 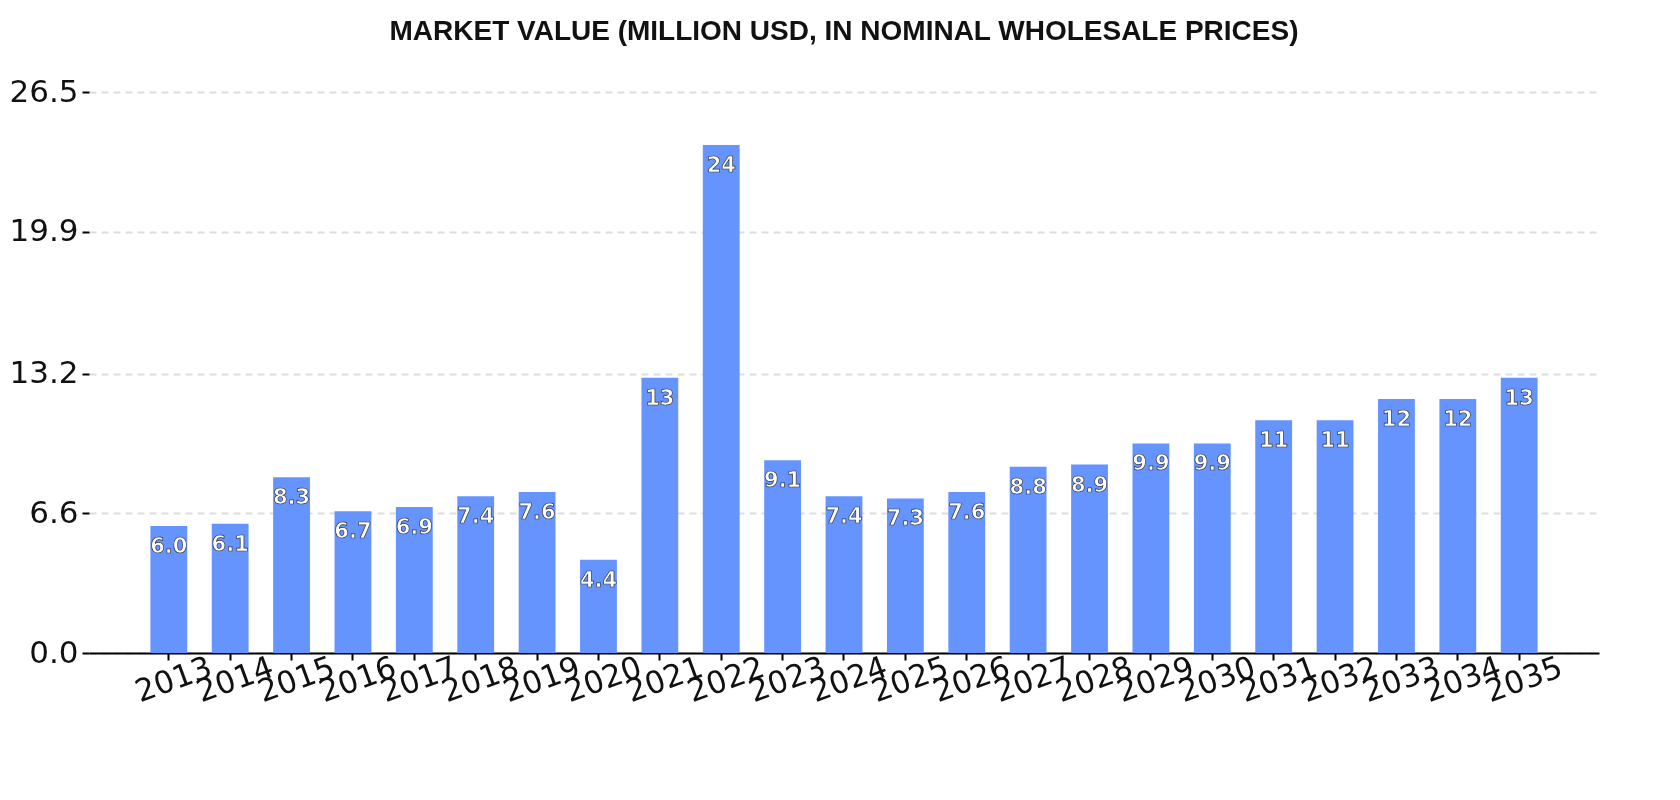 I want to click on data-label: 4.4, so click(x=598, y=579).